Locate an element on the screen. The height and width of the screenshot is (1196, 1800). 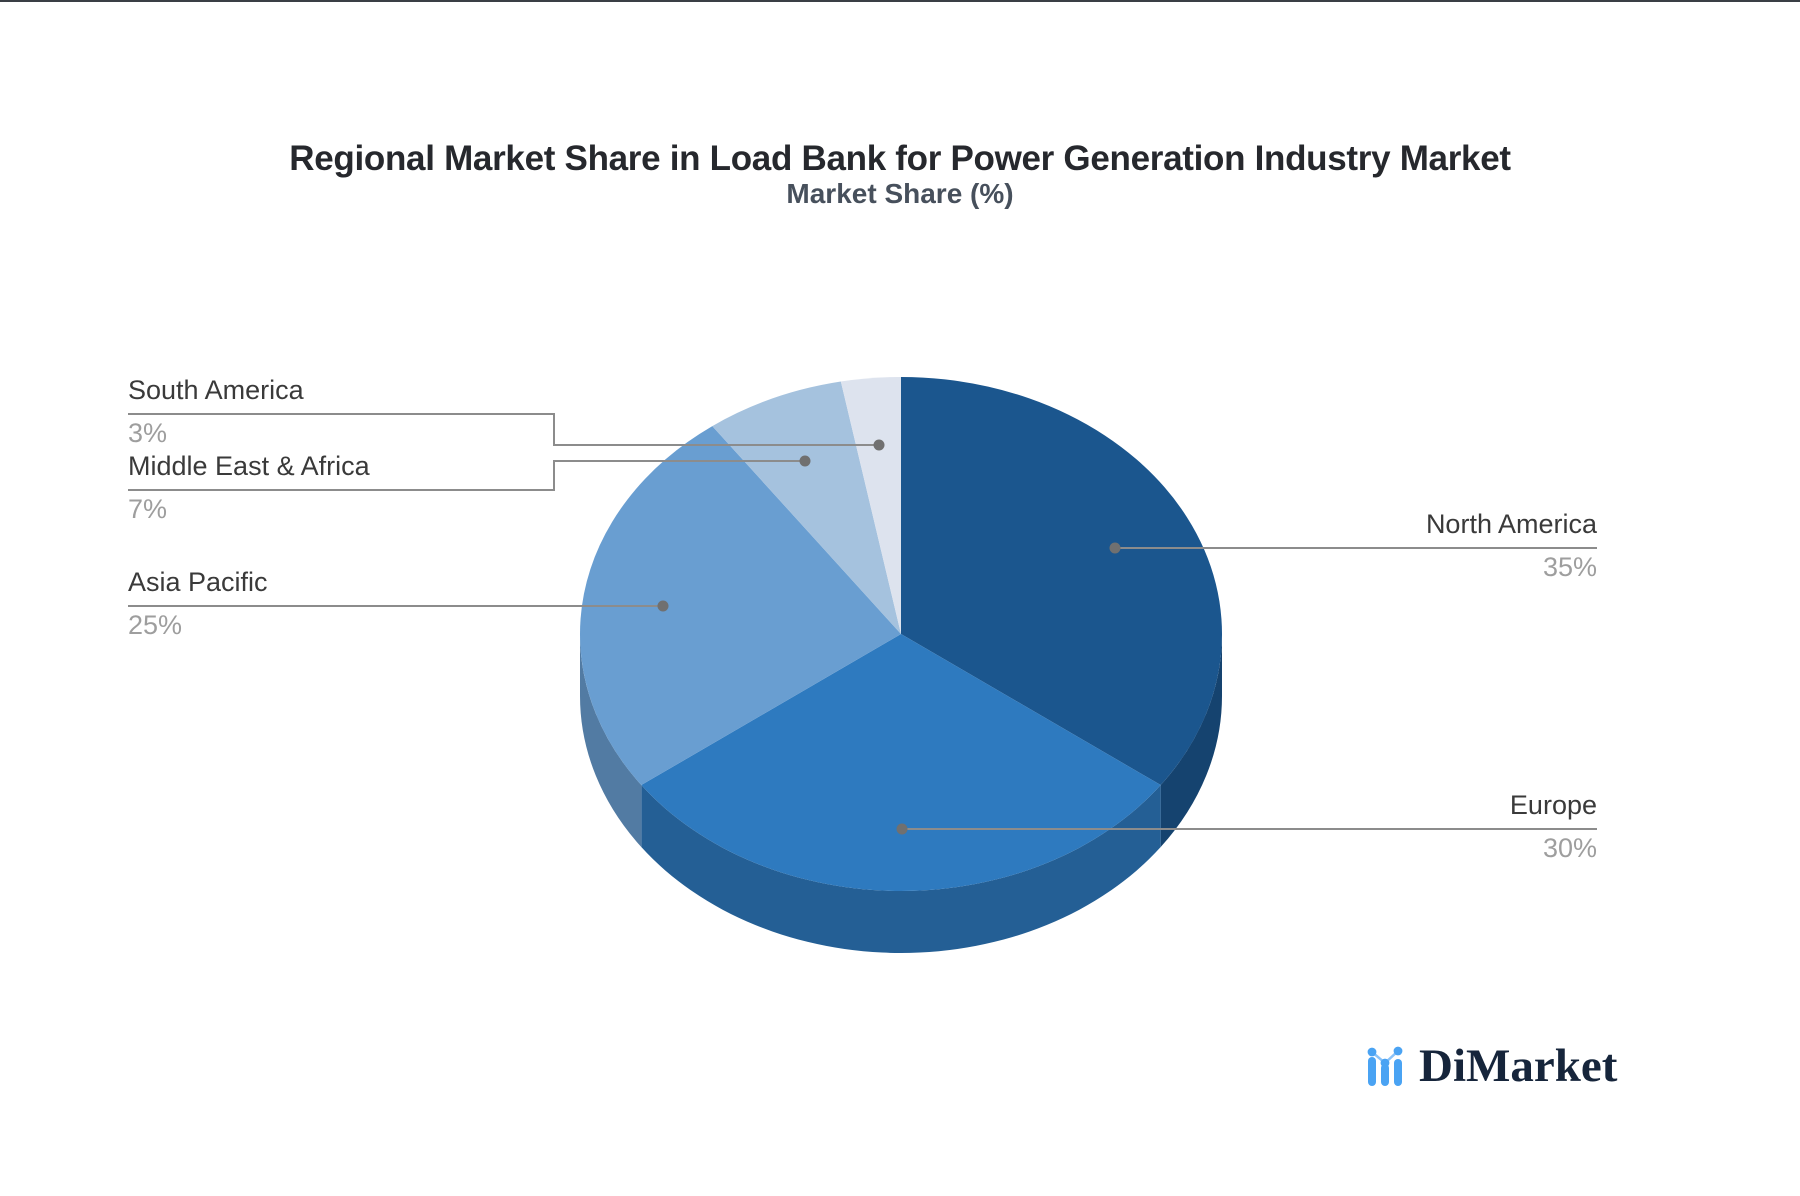
brand-logo-text: DiMarket is located at coordinates (1518, 1066).